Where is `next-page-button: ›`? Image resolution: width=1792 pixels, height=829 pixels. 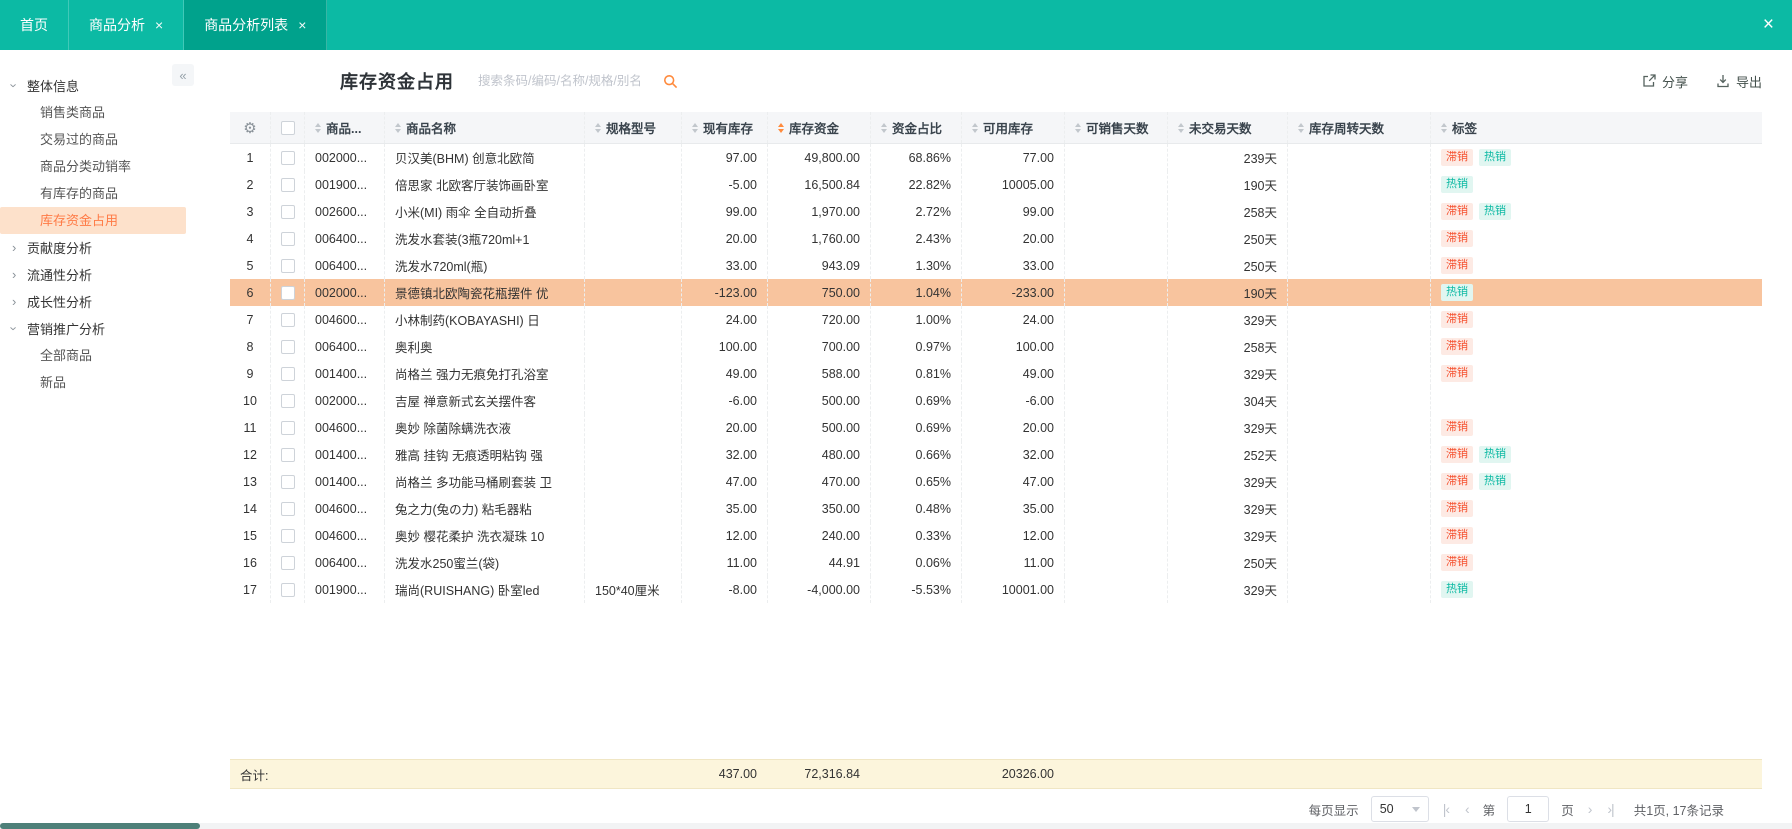 next-page-button: › is located at coordinates (1590, 809).